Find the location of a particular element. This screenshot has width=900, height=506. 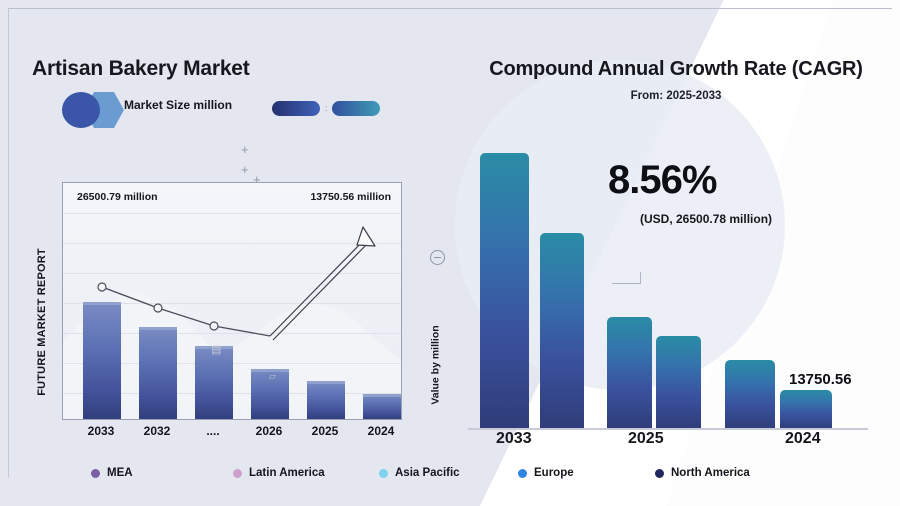

plus-icon-2: + is located at coordinates (245, 169).